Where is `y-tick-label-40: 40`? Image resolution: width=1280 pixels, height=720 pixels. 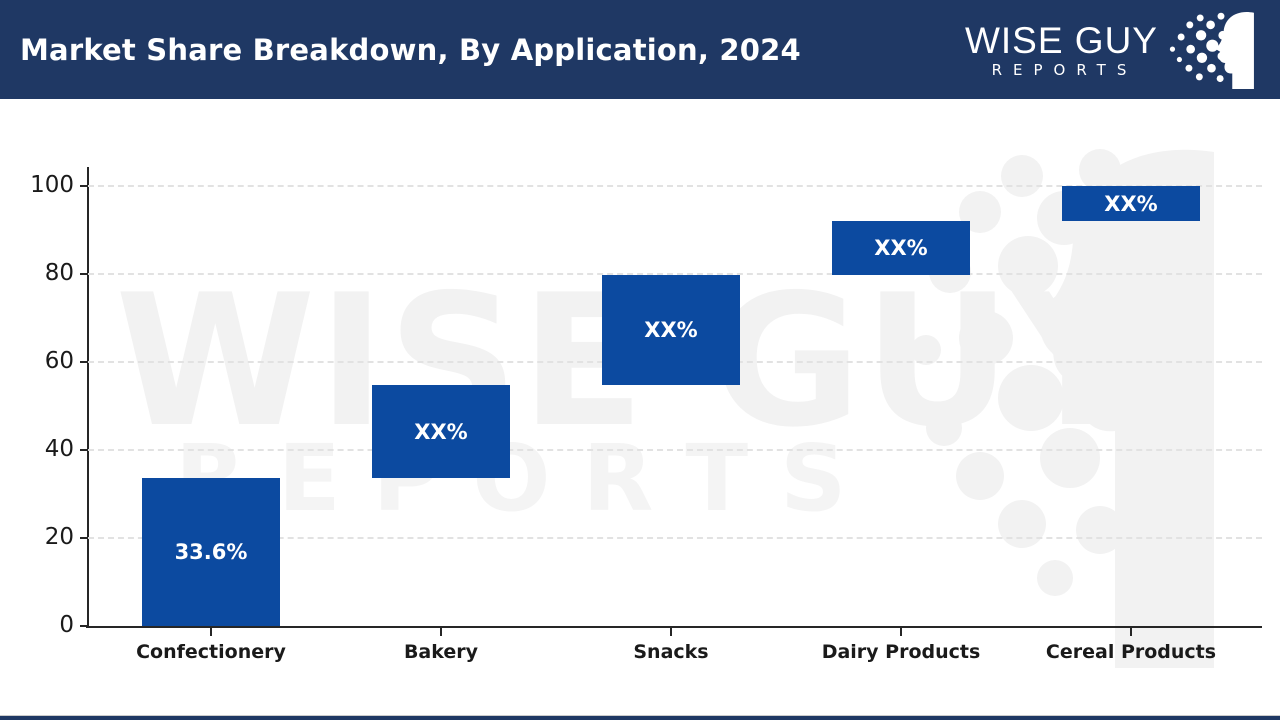 y-tick-label-40: 40 is located at coordinates (59, 449).